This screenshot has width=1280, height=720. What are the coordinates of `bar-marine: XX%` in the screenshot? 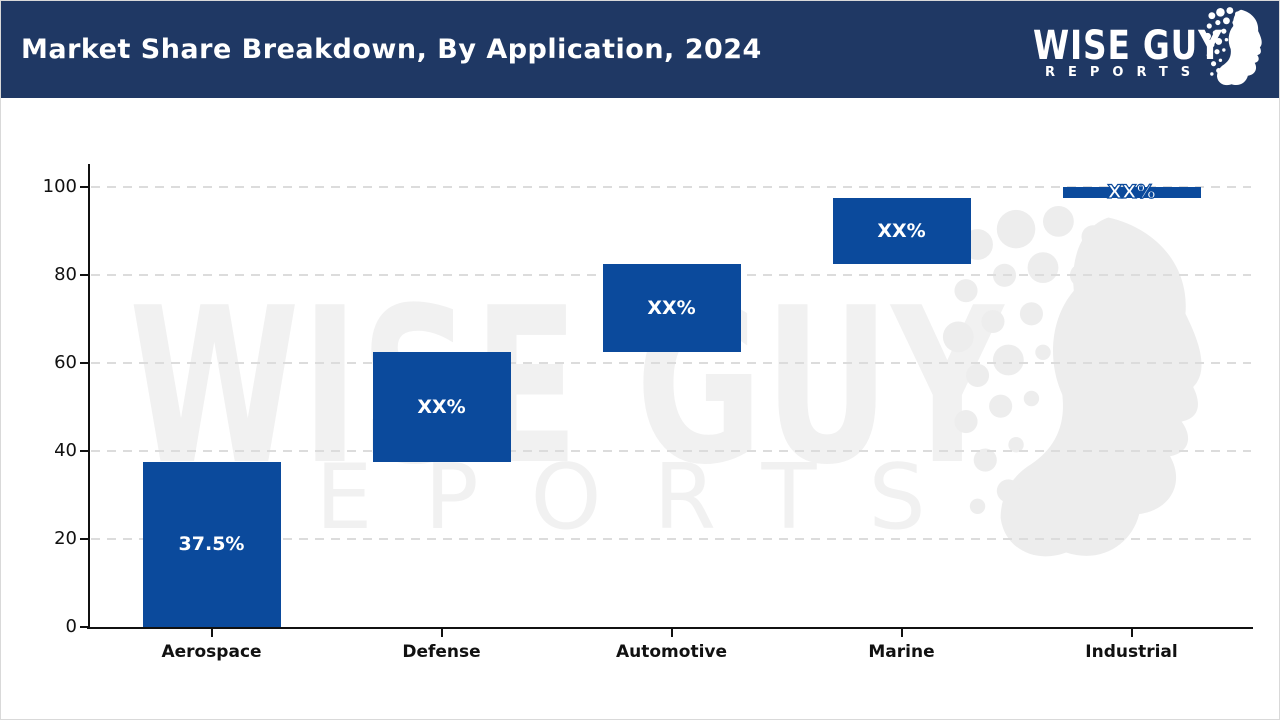 It's located at (901, 231).